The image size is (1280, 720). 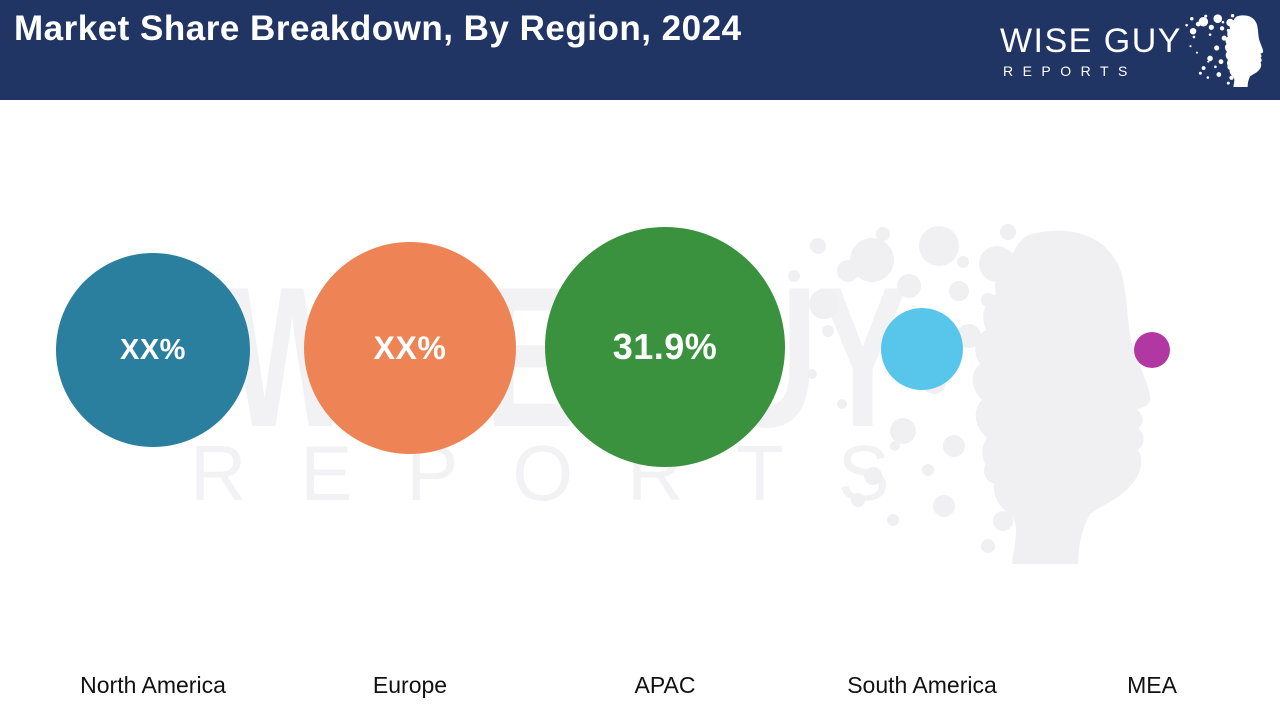 I want to click on bubble-apac: 31.9%, so click(x=665, y=347).